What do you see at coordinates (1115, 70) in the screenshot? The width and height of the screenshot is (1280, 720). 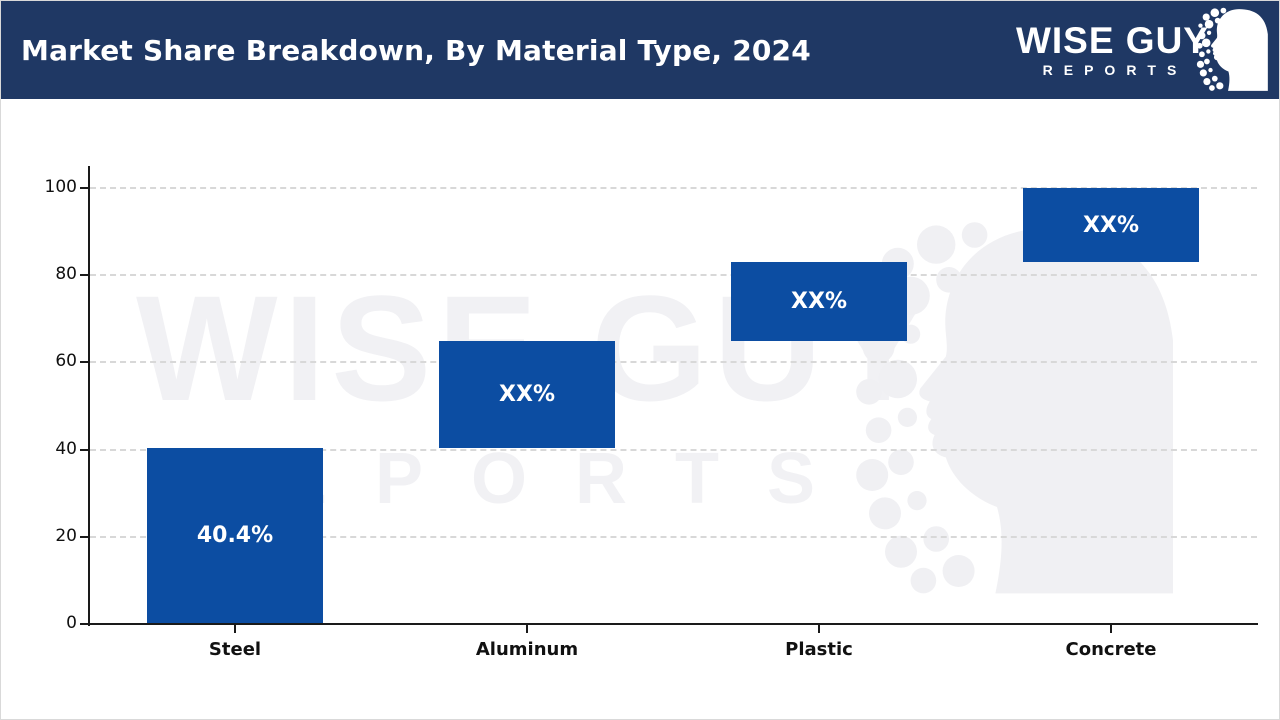 I see `logo-reports-text: REPORTS` at bounding box center [1115, 70].